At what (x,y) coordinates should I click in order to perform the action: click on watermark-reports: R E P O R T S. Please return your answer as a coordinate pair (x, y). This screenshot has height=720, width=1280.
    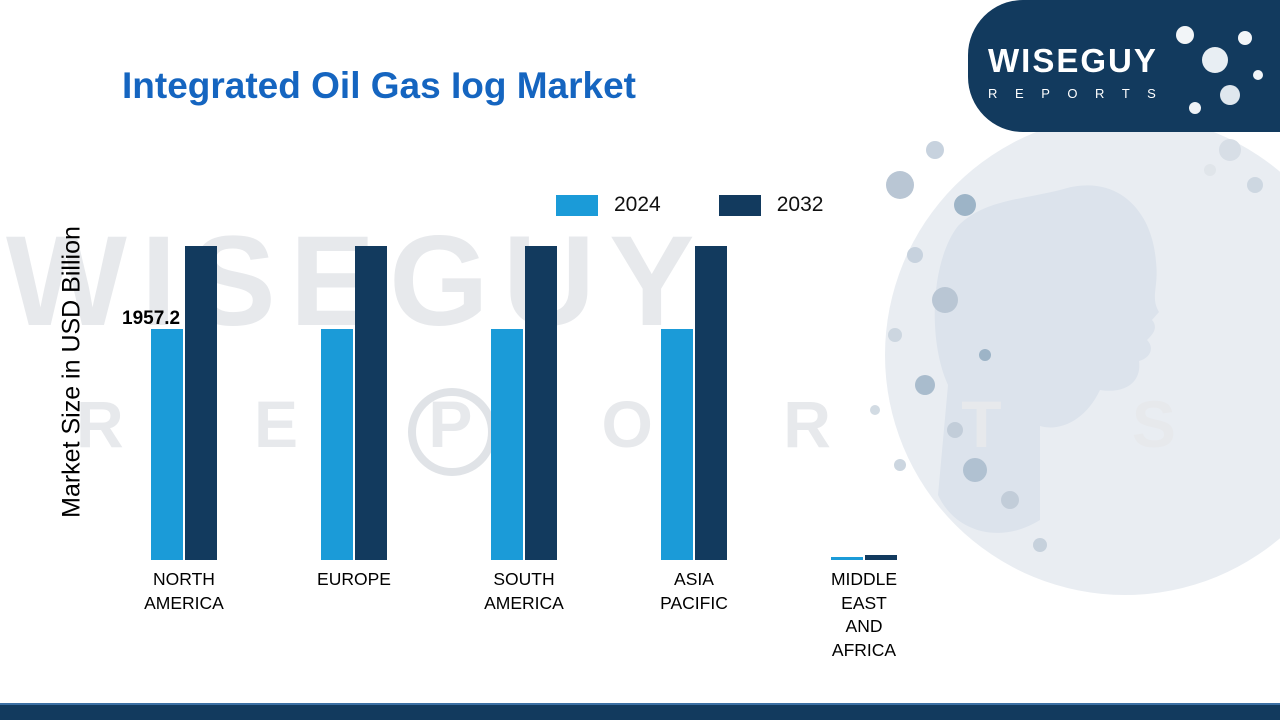
    Looking at the image, I should click on (654, 424).